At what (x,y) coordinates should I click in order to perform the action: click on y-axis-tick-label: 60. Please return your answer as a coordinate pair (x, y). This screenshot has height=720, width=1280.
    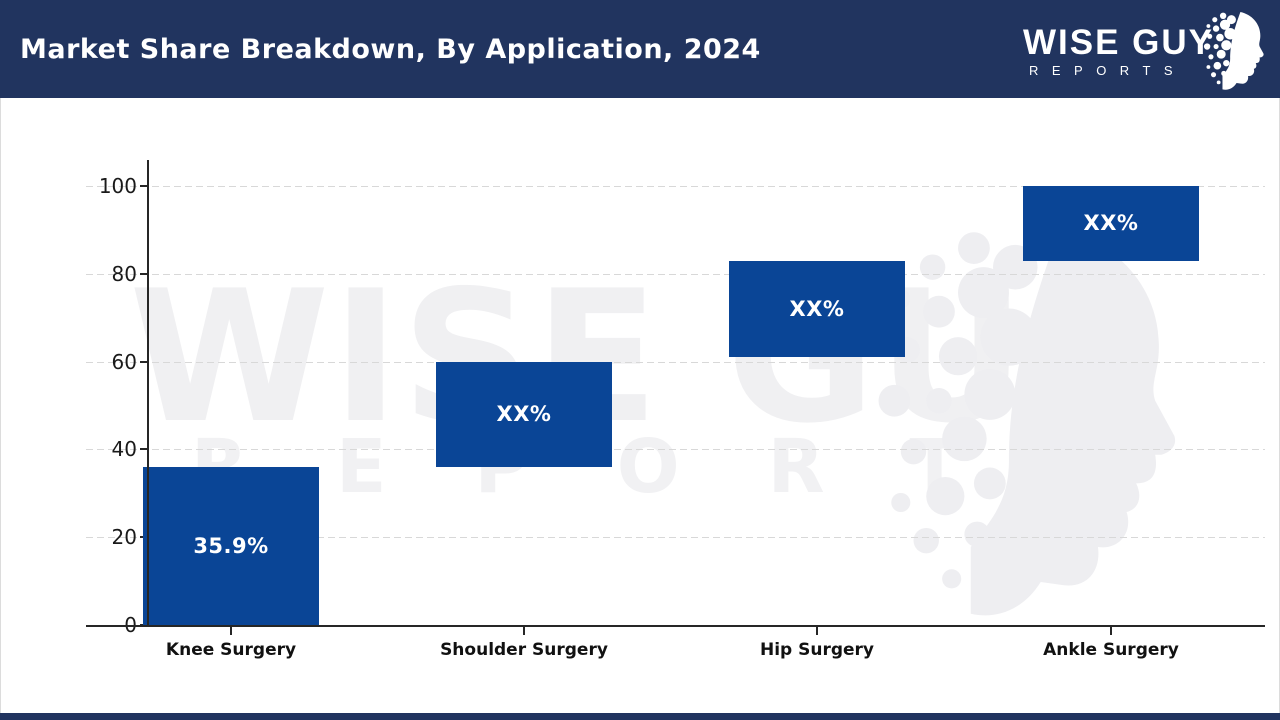
    Looking at the image, I should click on (124, 361).